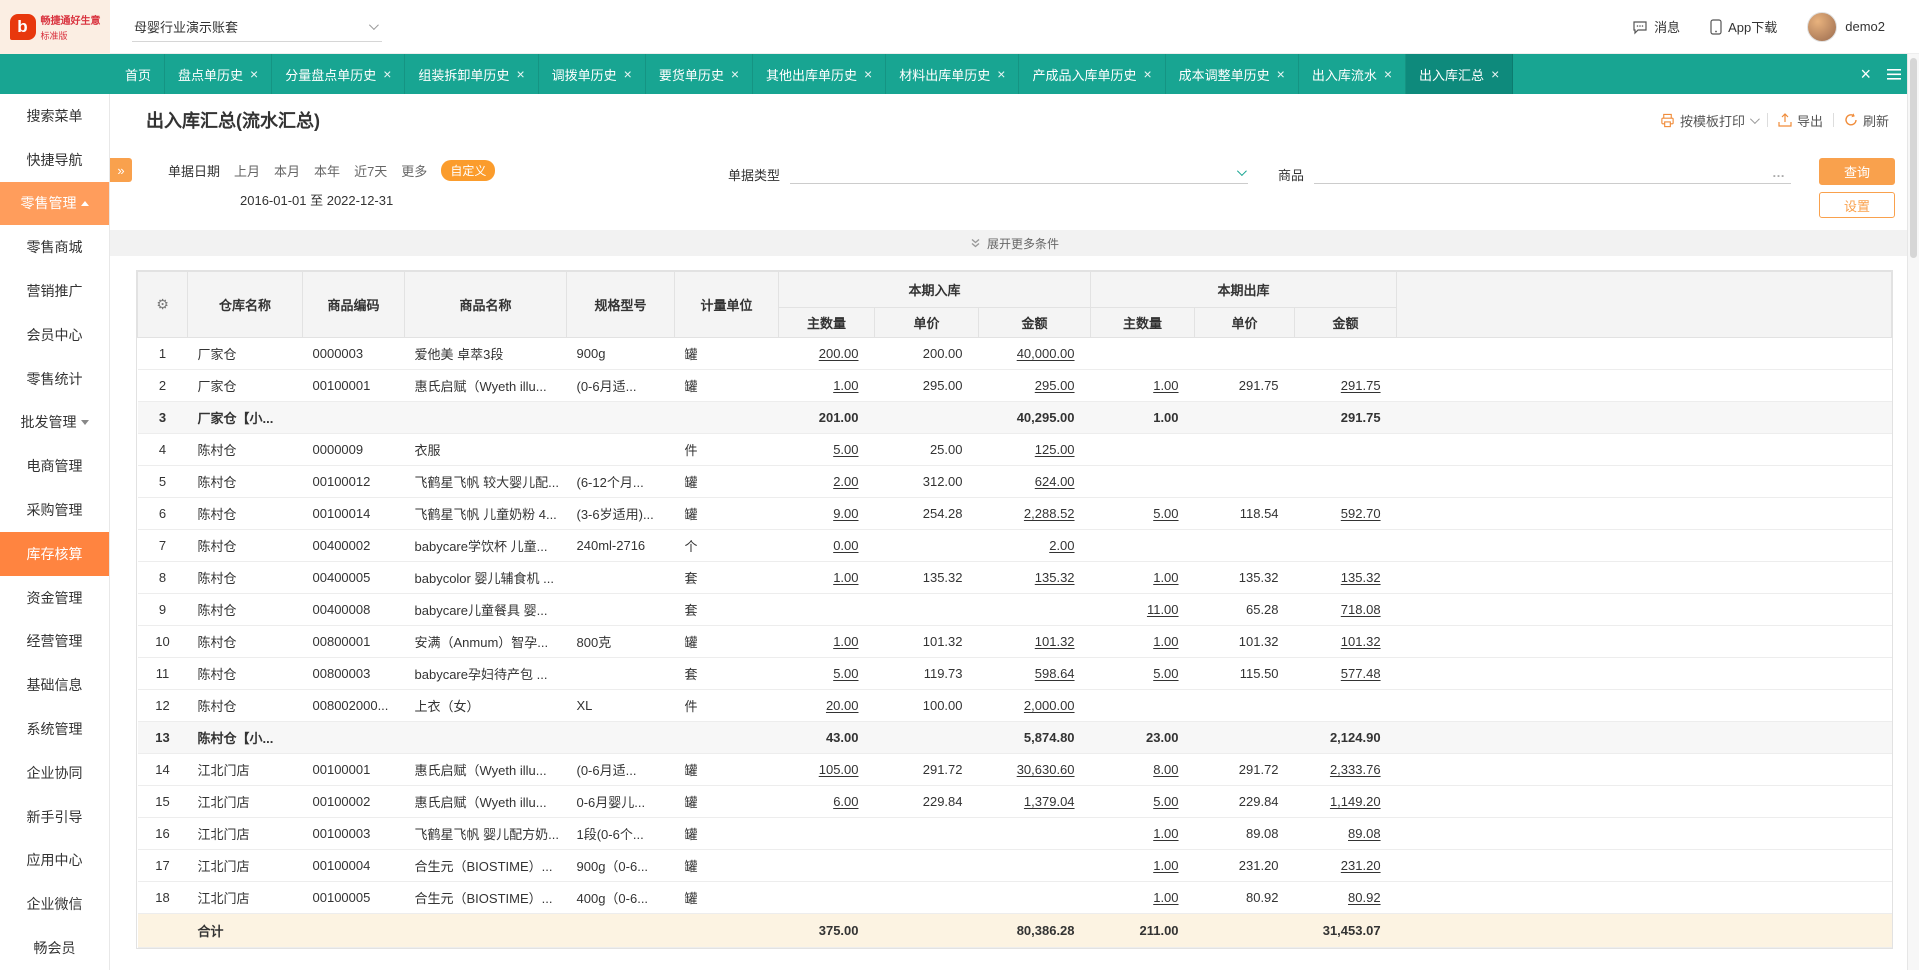 The height and width of the screenshot is (970, 1919). Describe the element at coordinates (219, 74) in the screenshot. I see `tab-1: 盘点单历史 ×` at that location.